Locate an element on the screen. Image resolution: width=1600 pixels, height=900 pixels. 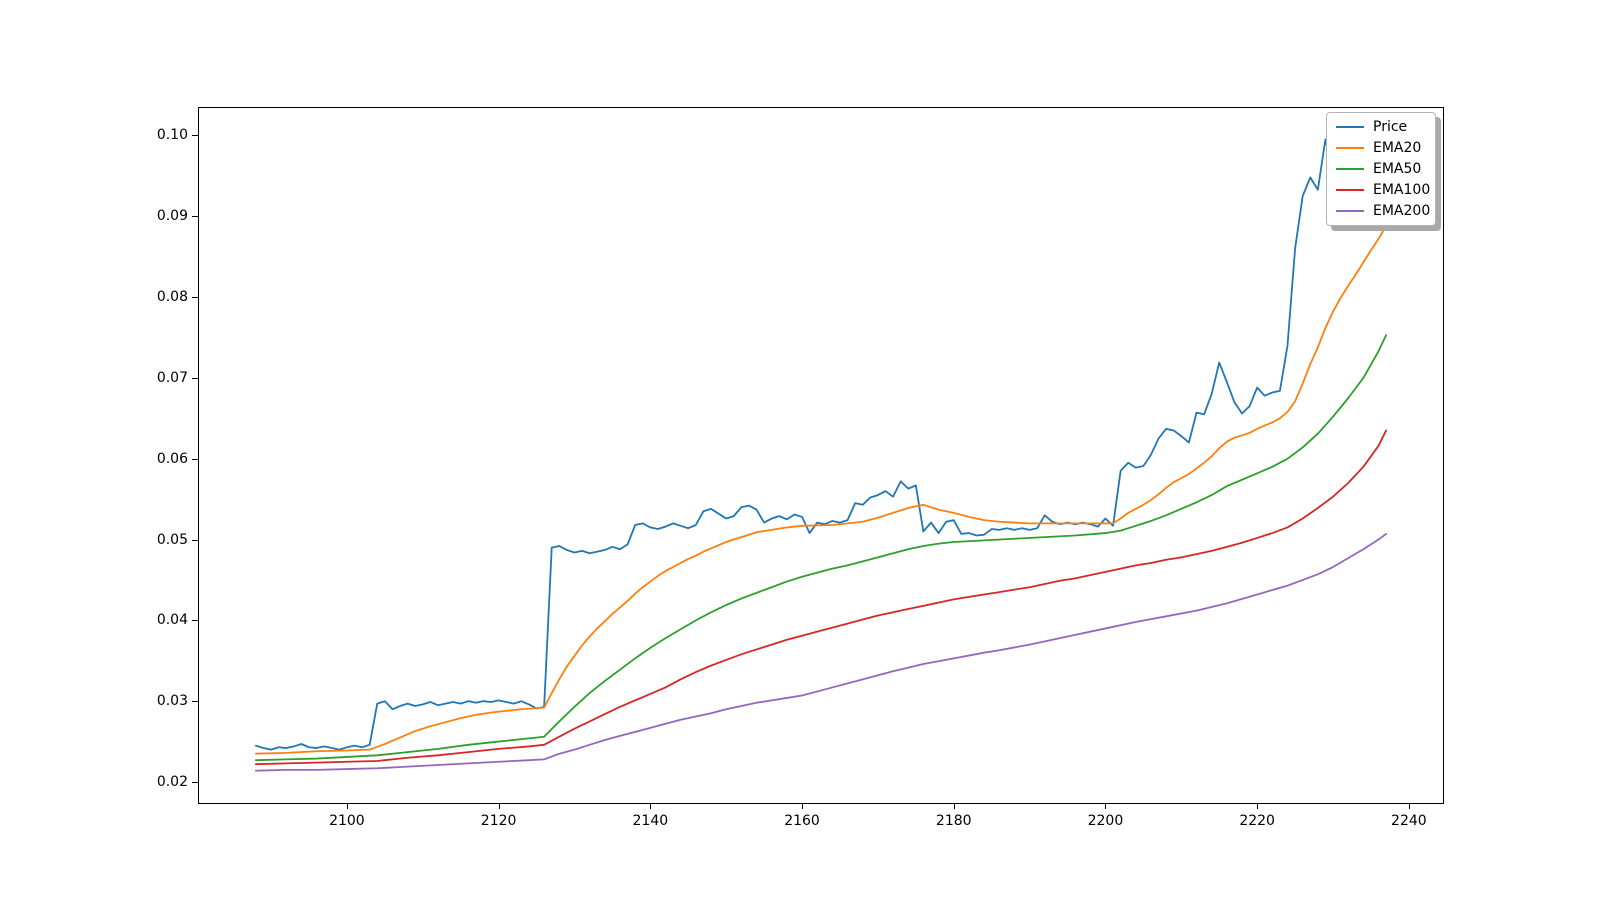
legend-entry-ema50: EMA50 is located at coordinates (1381, 169).